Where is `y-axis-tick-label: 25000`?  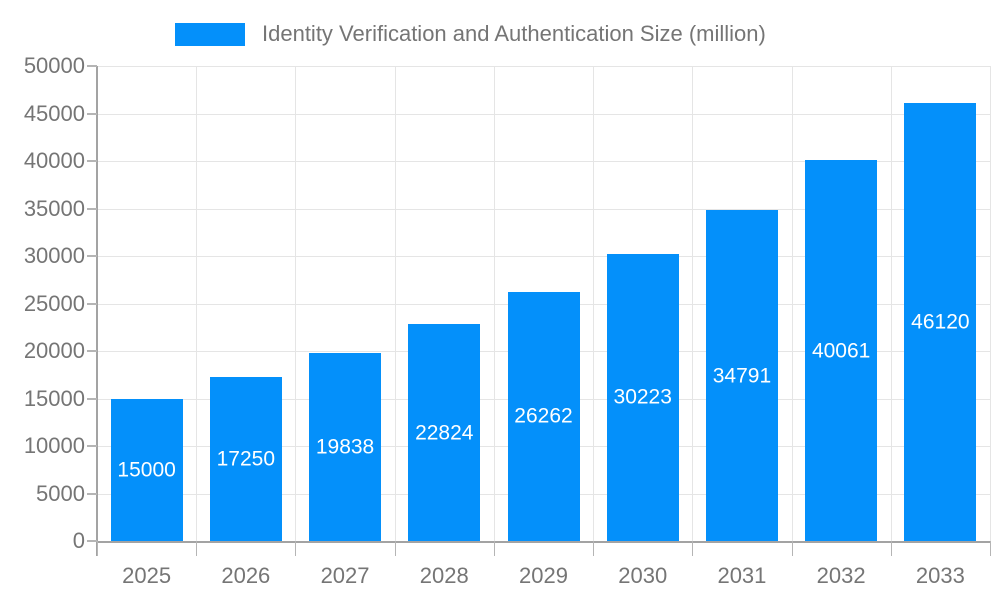
y-axis-tick-label: 25000 is located at coordinates (54, 303).